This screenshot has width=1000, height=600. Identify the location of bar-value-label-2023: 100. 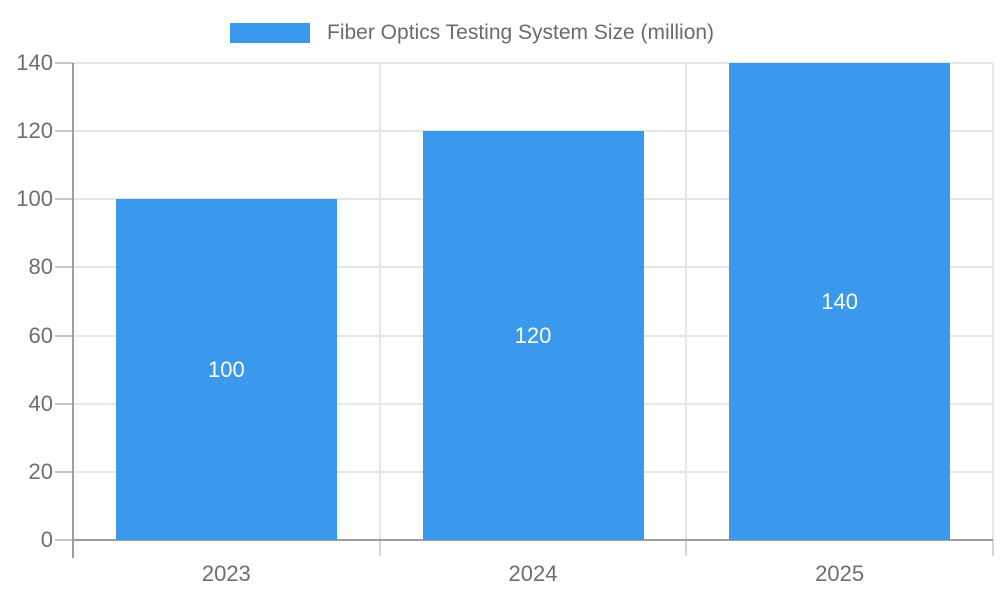
(226, 369).